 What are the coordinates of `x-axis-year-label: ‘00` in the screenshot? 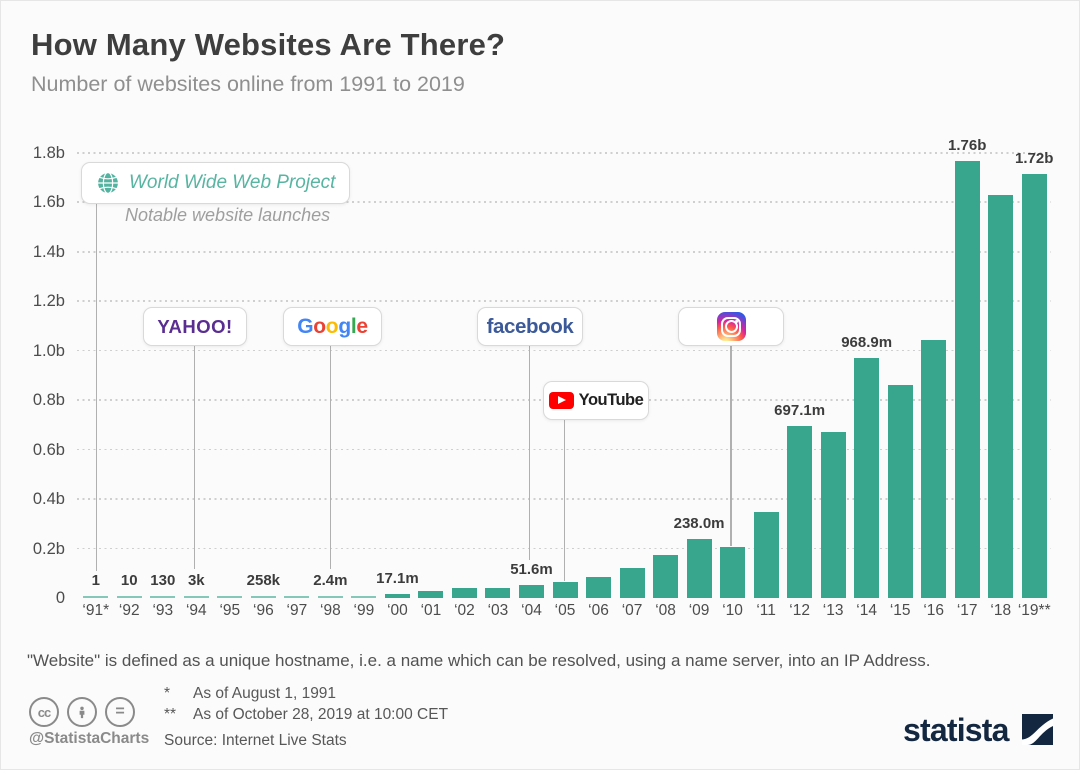 It's located at (397, 610).